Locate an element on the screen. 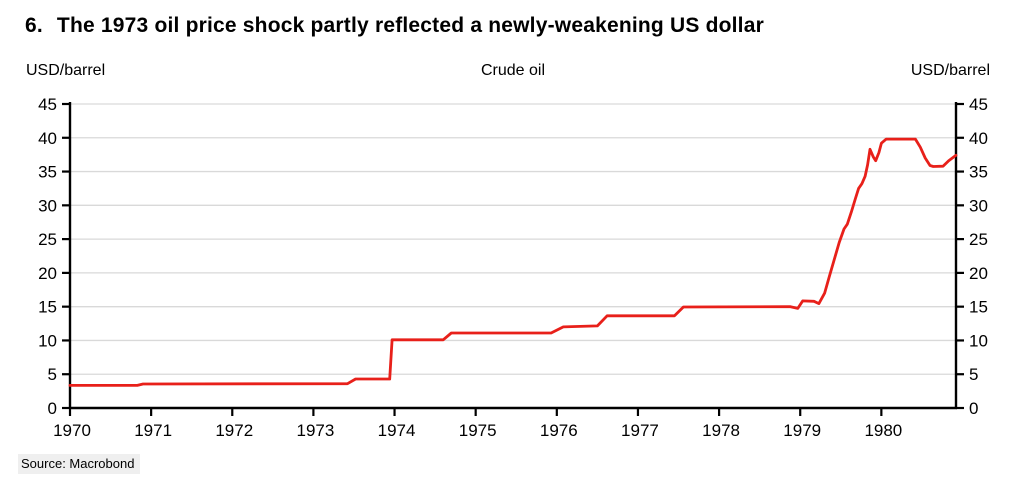  y-tick-label-left: 5 is located at coordinates (52, 374).